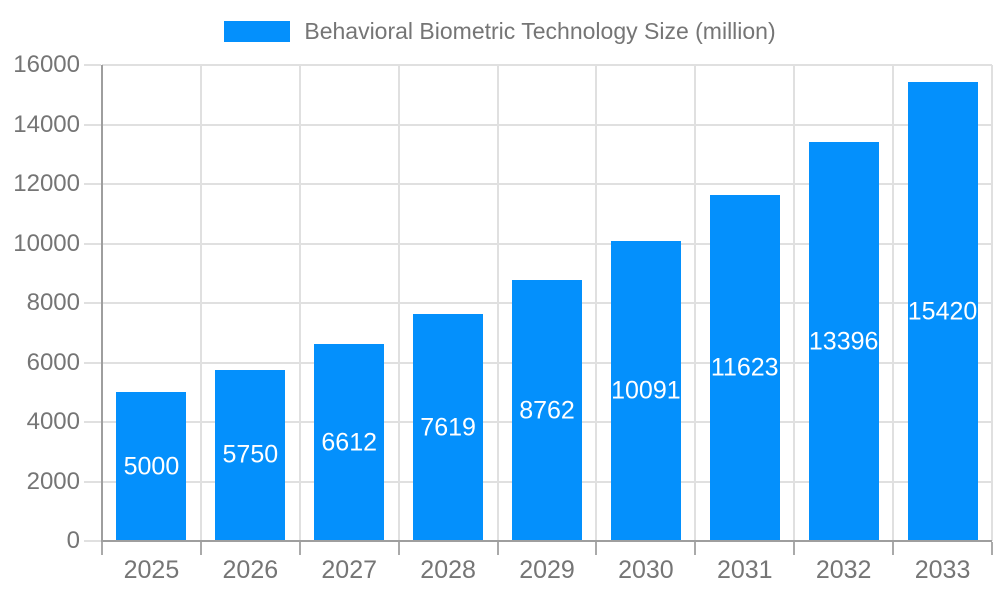 The image size is (1000, 600). I want to click on x-tick-label: 2026, so click(250, 570).